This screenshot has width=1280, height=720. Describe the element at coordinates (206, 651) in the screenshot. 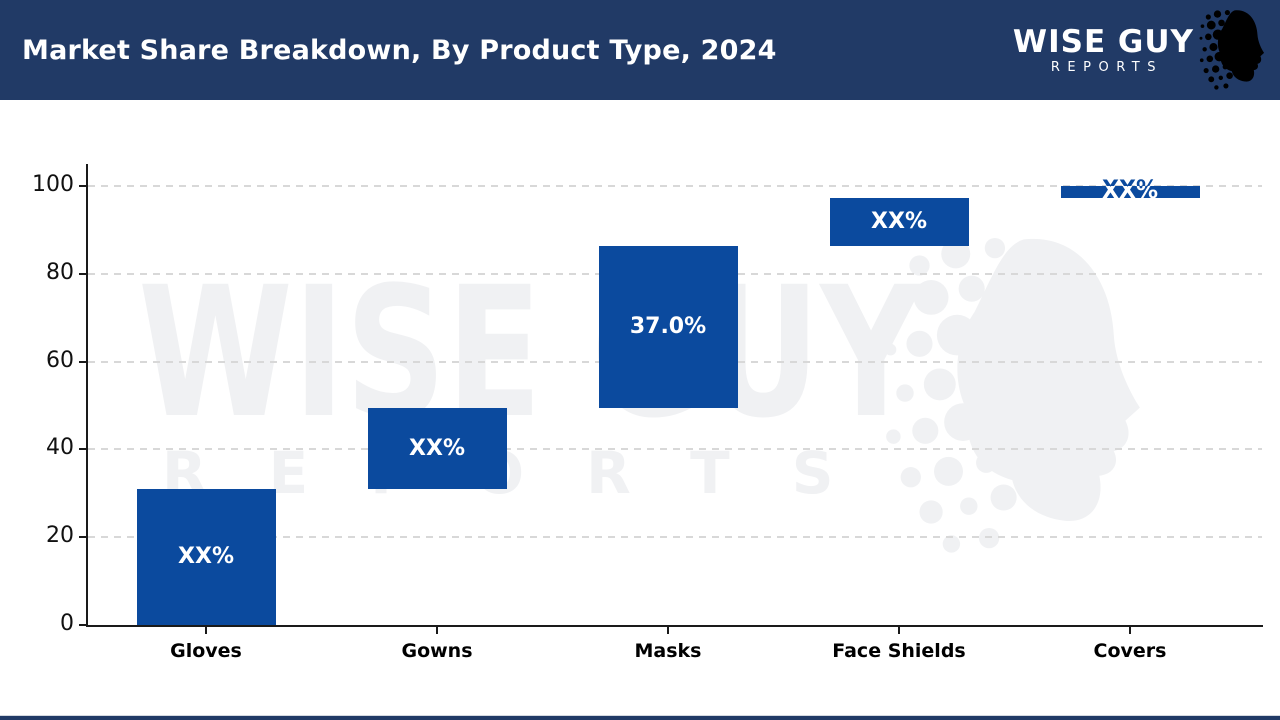

I see `x-label-0: Gloves` at that location.